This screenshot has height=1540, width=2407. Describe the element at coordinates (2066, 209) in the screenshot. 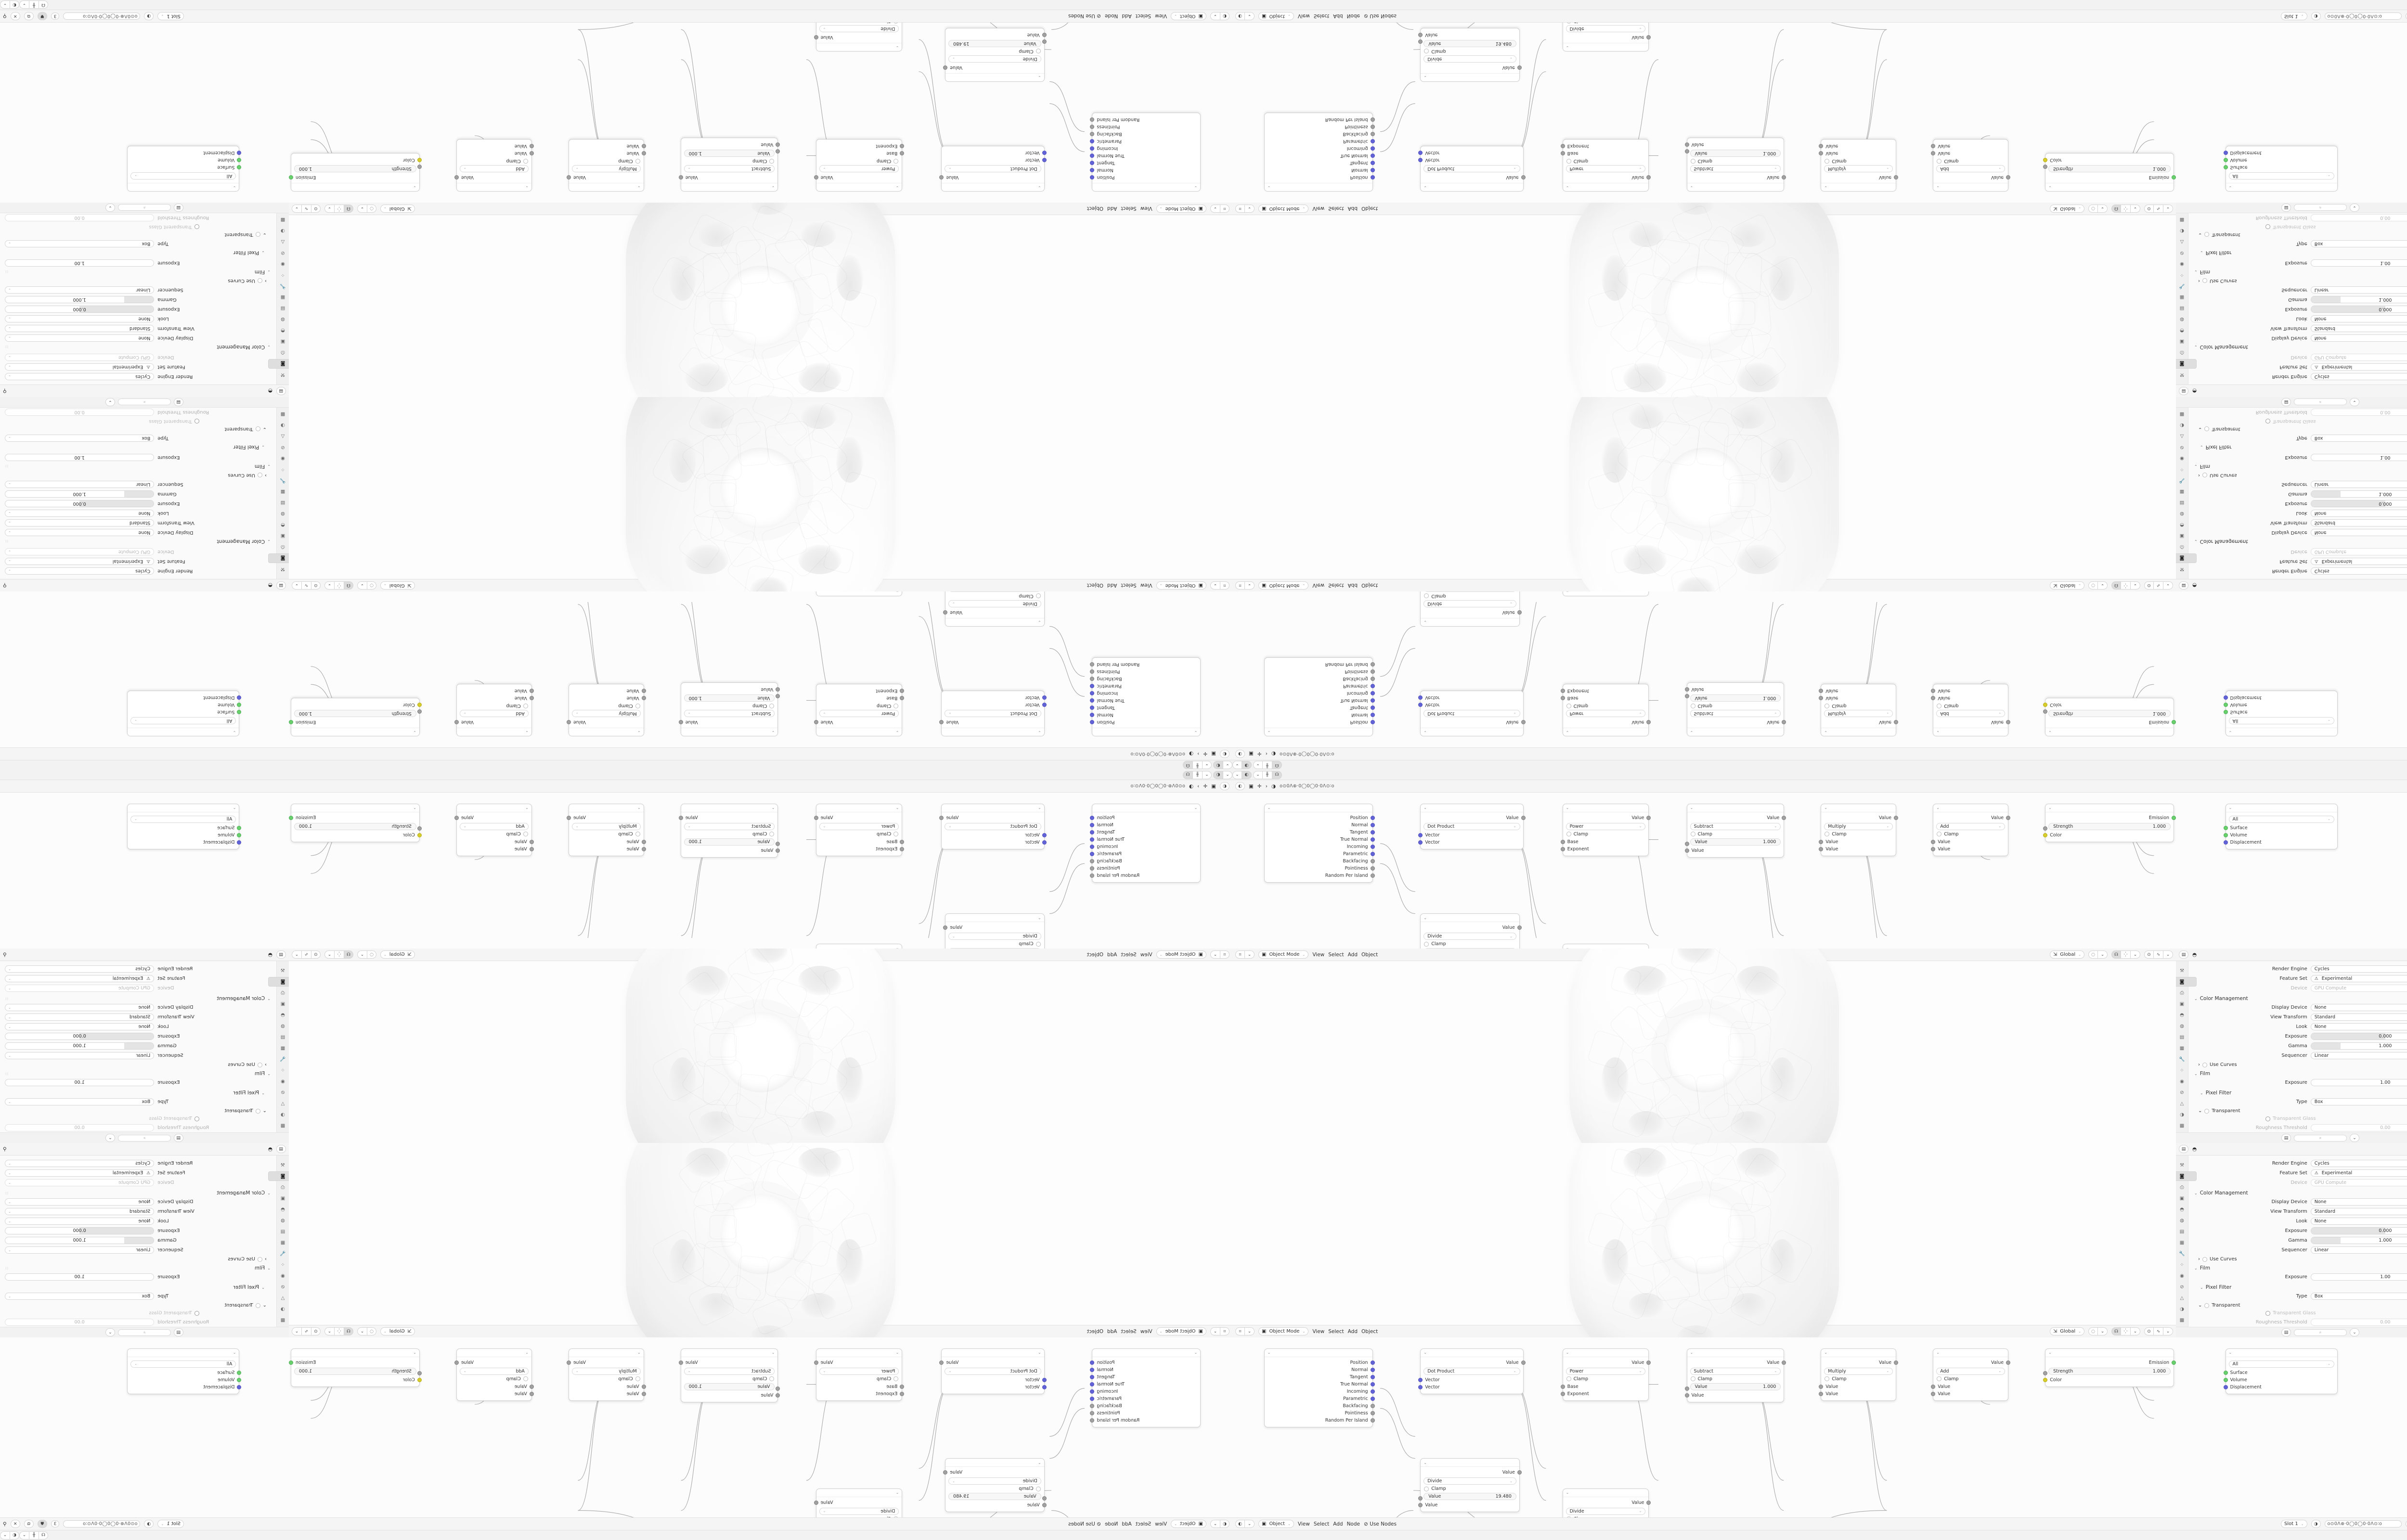

I see `orientation-select: ⇲ Global ⌄` at that location.